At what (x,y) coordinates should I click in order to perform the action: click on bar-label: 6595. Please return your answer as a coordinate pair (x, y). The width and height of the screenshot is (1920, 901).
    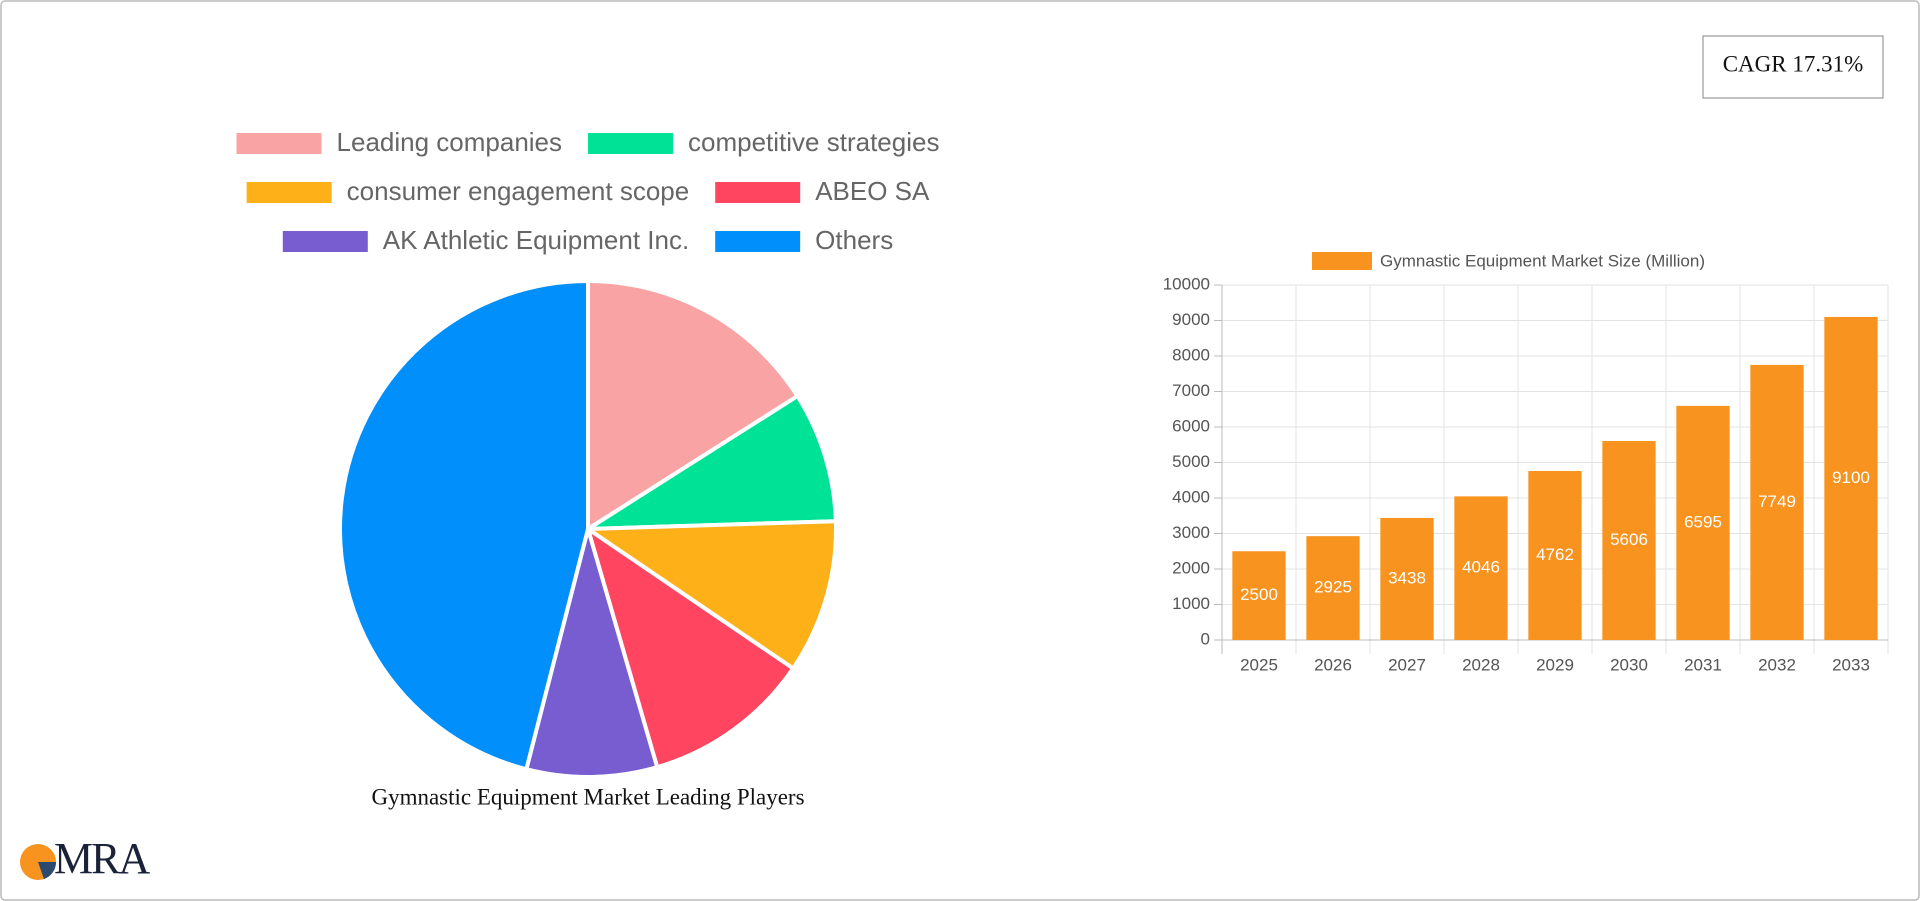
    Looking at the image, I should click on (1703, 521).